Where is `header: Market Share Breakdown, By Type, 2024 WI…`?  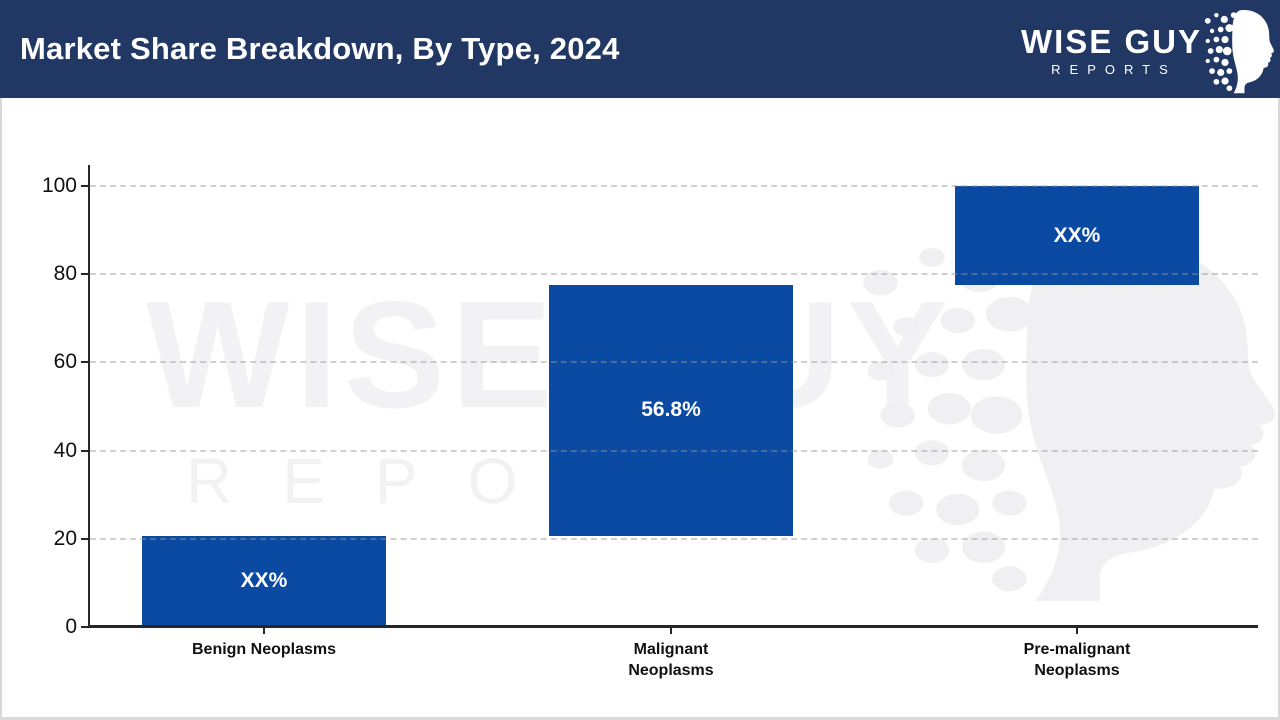
header: Market Share Breakdown, By Type, 2024 WI… is located at coordinates (640, 49).